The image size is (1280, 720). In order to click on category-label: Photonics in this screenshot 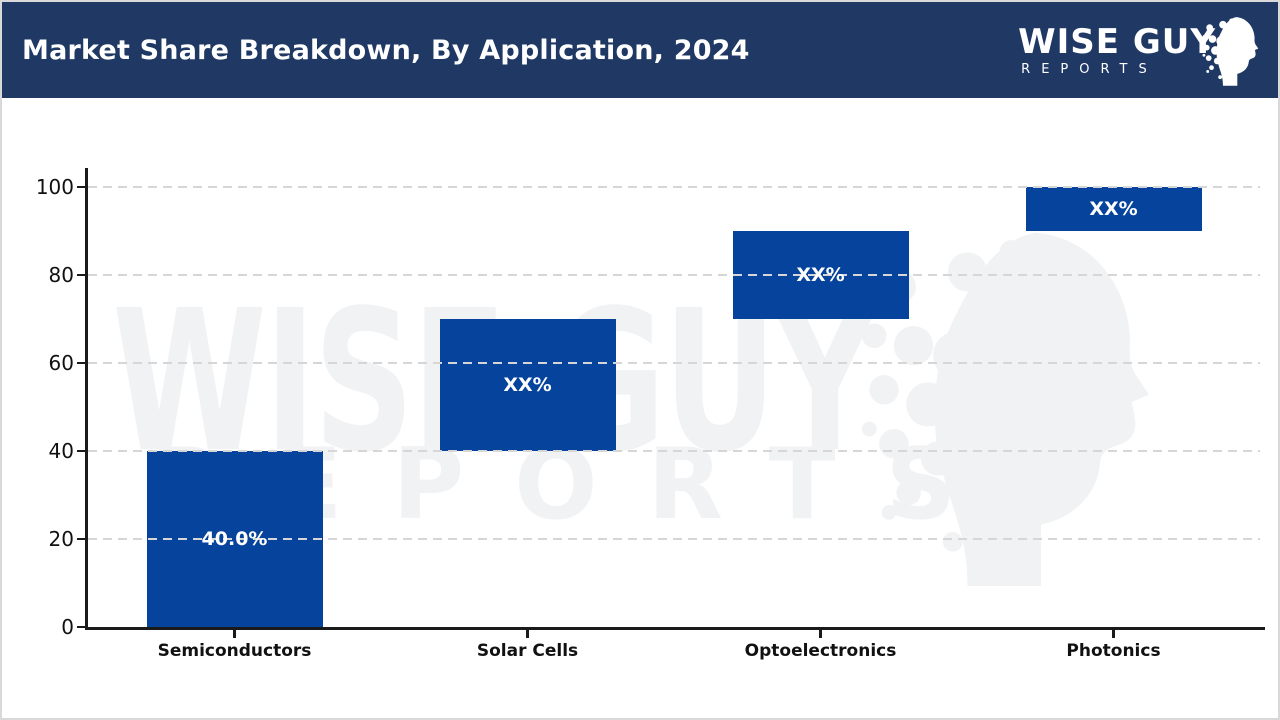, I will do `click(1113, 651)`.